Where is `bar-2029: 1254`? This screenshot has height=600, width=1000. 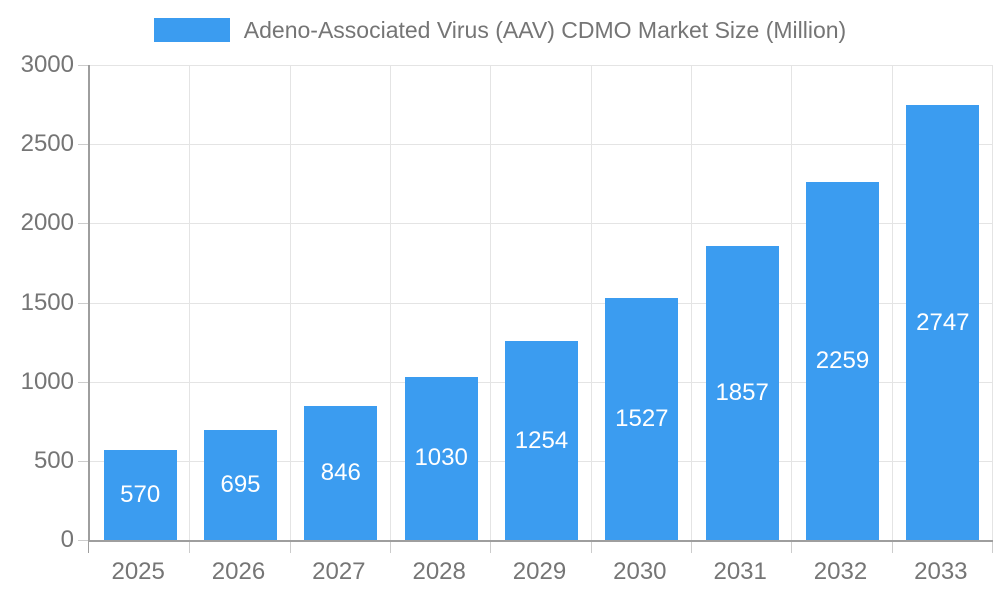
bar-2029: 1254 is located at coordinates (541, 440).